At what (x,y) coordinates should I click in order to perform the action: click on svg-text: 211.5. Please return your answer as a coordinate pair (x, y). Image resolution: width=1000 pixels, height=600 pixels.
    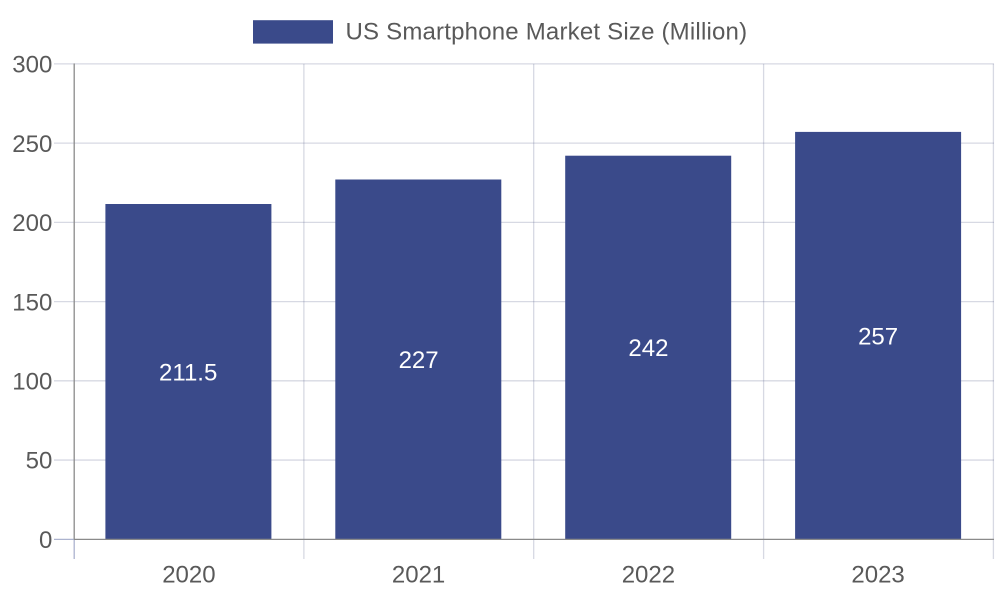
    Looking at the image, I should click on (188, 372).